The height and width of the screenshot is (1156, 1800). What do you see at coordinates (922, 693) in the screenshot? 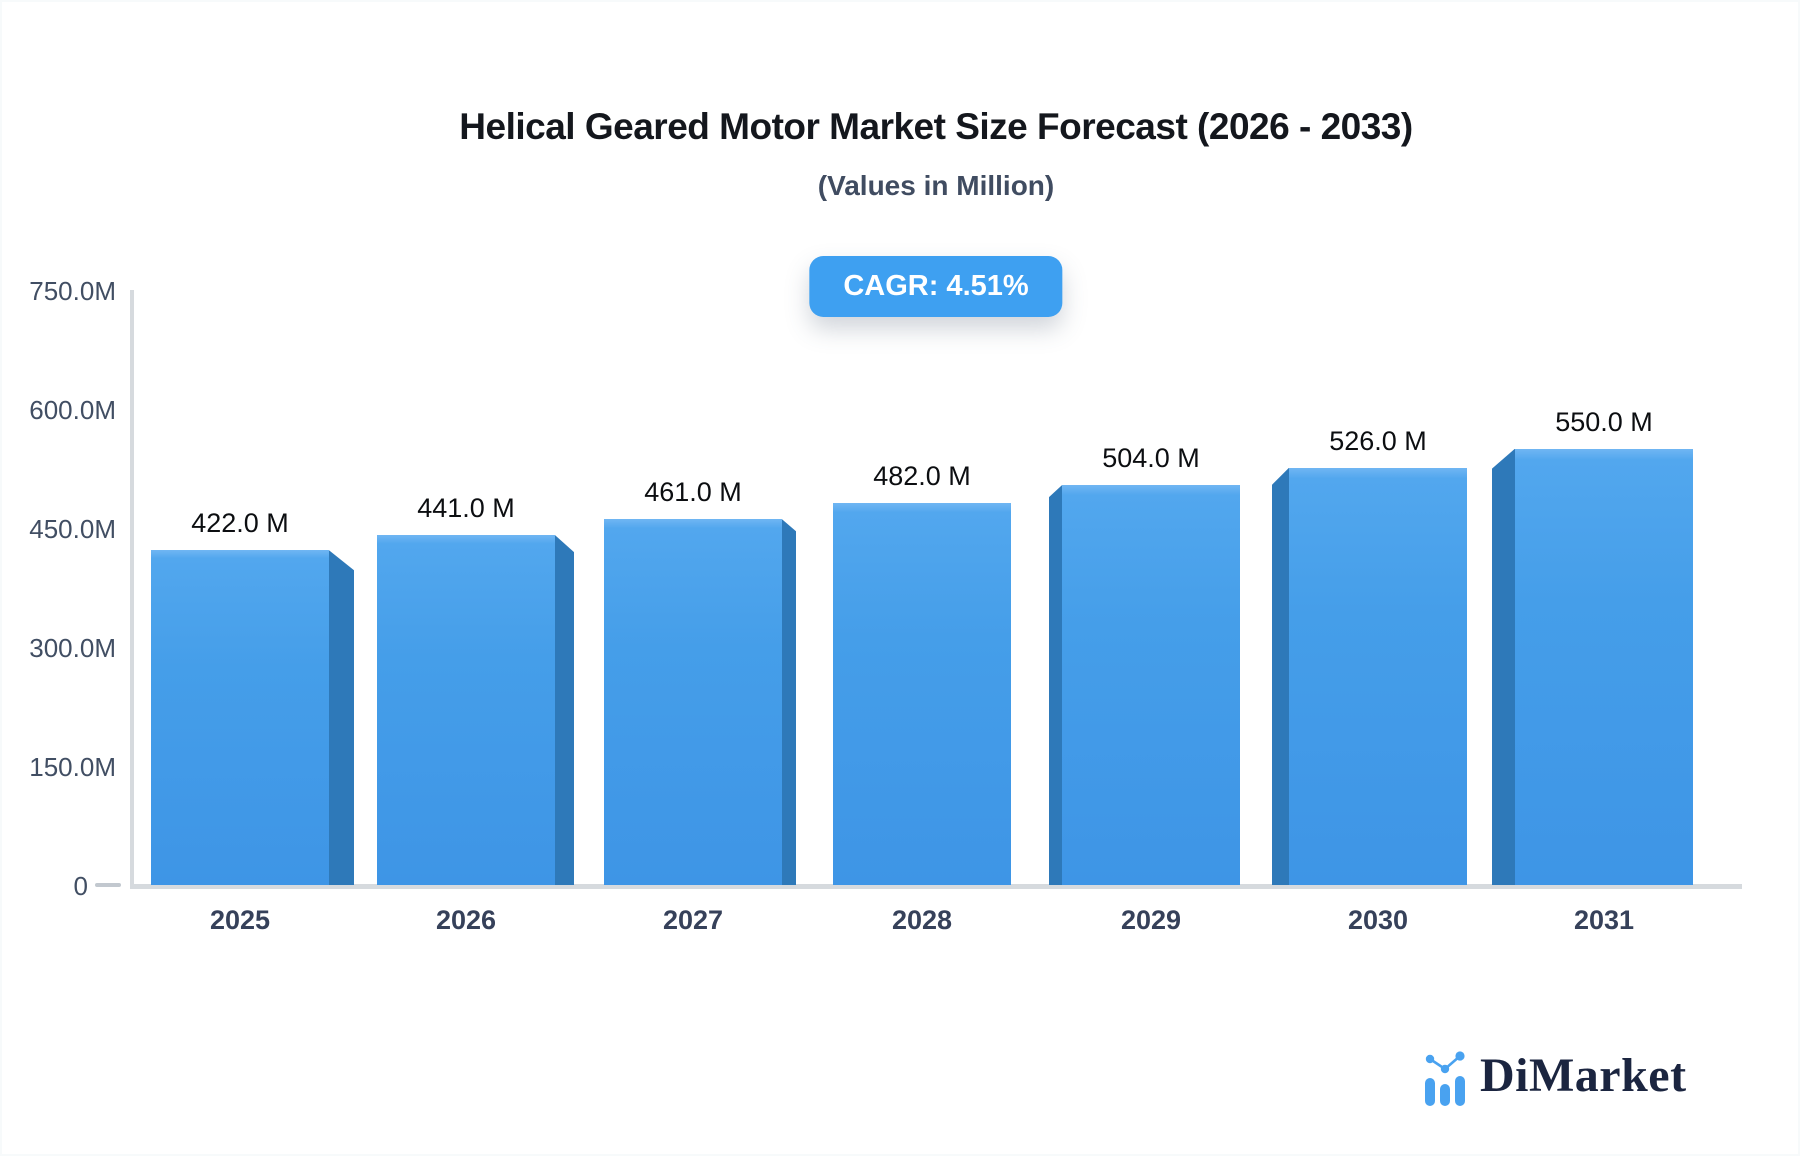
I see `bar-2028` at bounding box center [922, 693].